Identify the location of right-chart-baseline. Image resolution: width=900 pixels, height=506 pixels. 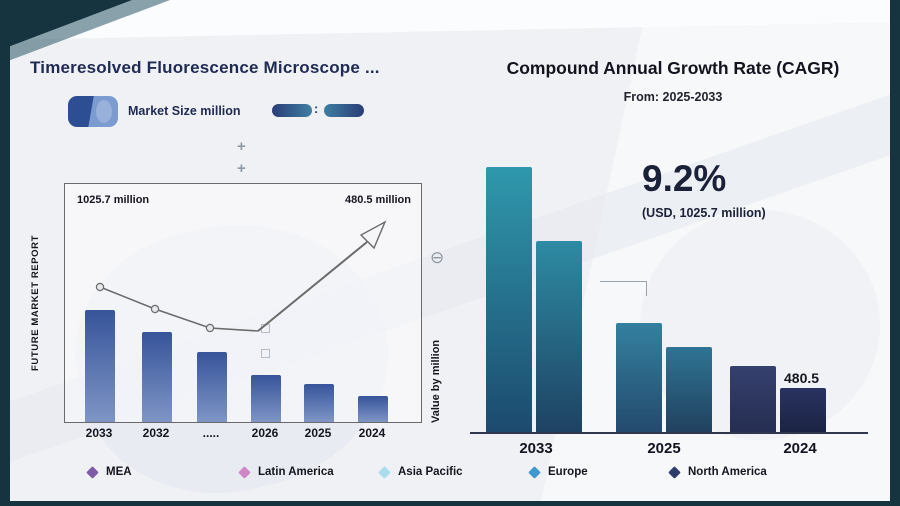
(669, 433).